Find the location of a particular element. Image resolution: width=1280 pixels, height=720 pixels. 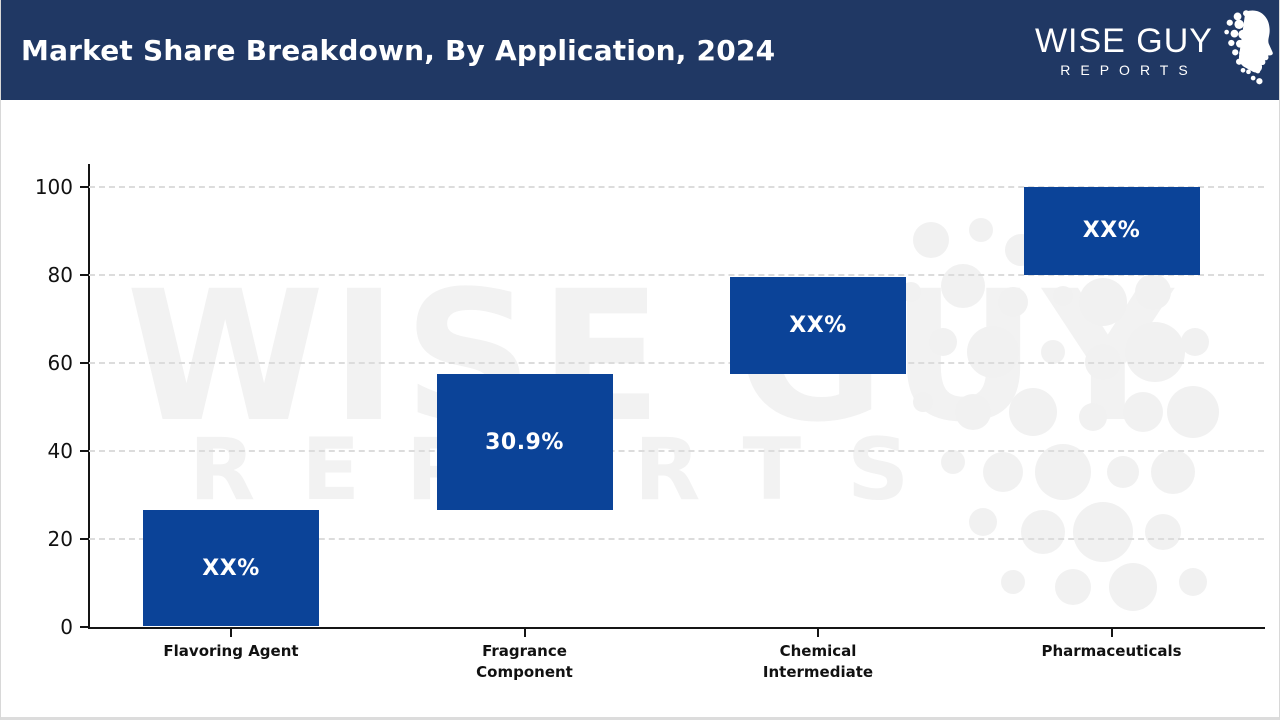

y-axis-label-80: 80 is located at coordinates (60, 274).